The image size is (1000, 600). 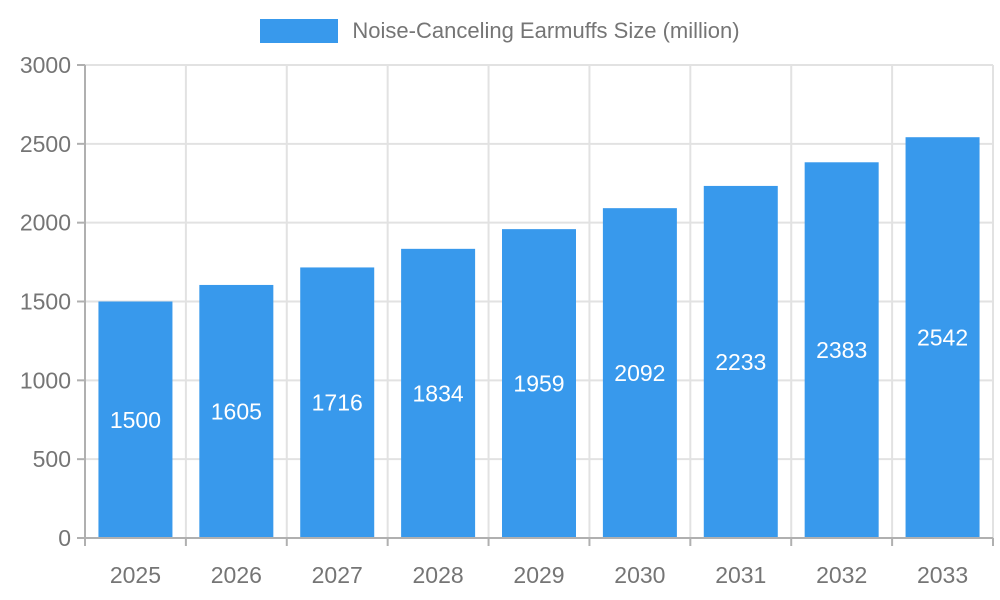 What do you see at coordinates (45, 65) in the screenshot?
I see `y-tick-label: 3000` at bounding box center [45, 65].